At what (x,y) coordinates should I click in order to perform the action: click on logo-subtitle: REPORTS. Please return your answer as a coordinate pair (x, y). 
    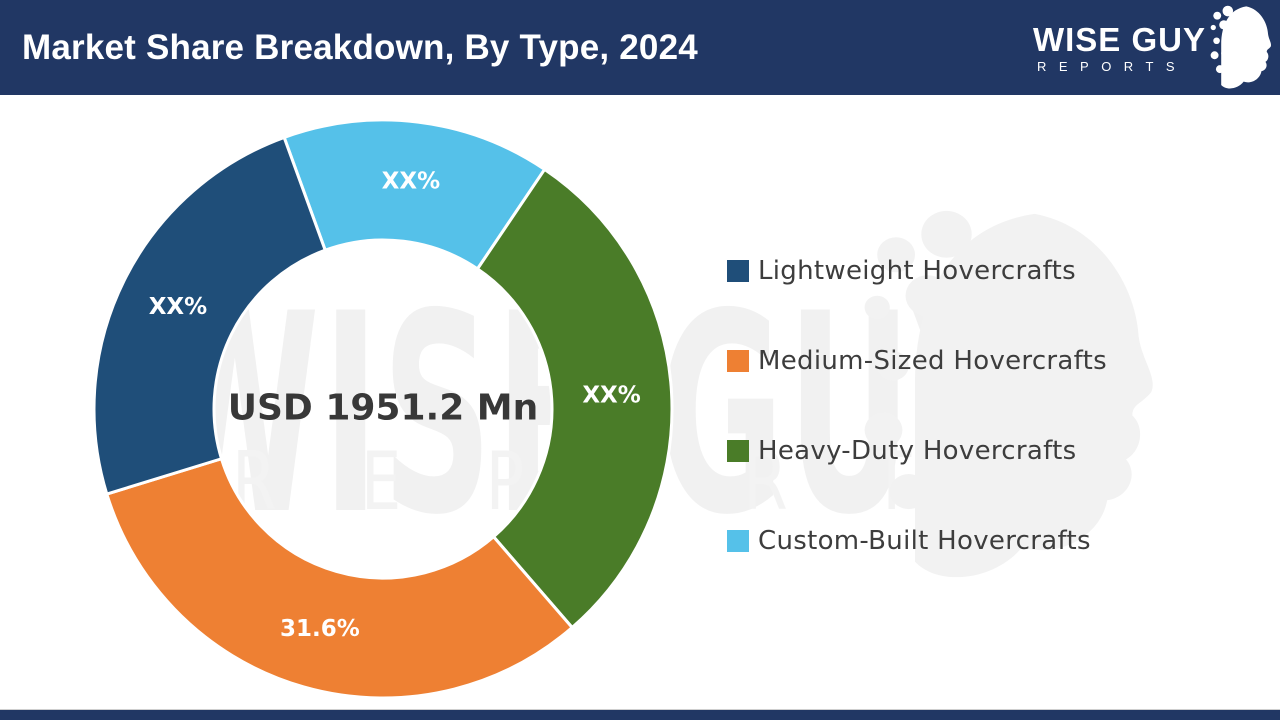
    Looking at the image, I should click on (1112, 66).